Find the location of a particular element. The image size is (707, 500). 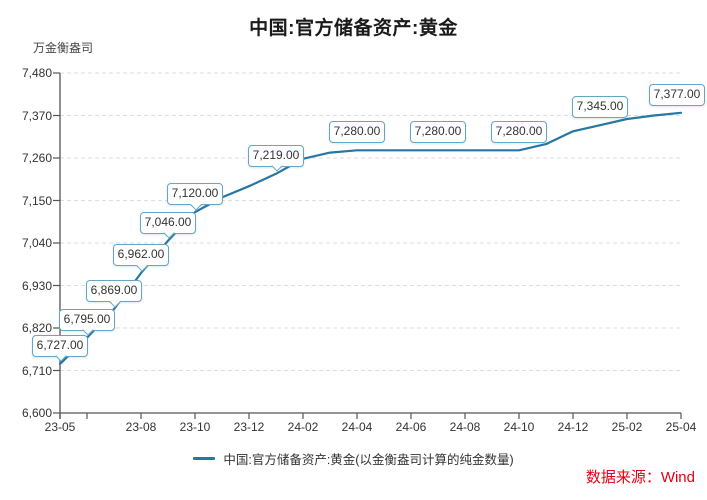

legend-line-sample is located at coordinates (204, 458).